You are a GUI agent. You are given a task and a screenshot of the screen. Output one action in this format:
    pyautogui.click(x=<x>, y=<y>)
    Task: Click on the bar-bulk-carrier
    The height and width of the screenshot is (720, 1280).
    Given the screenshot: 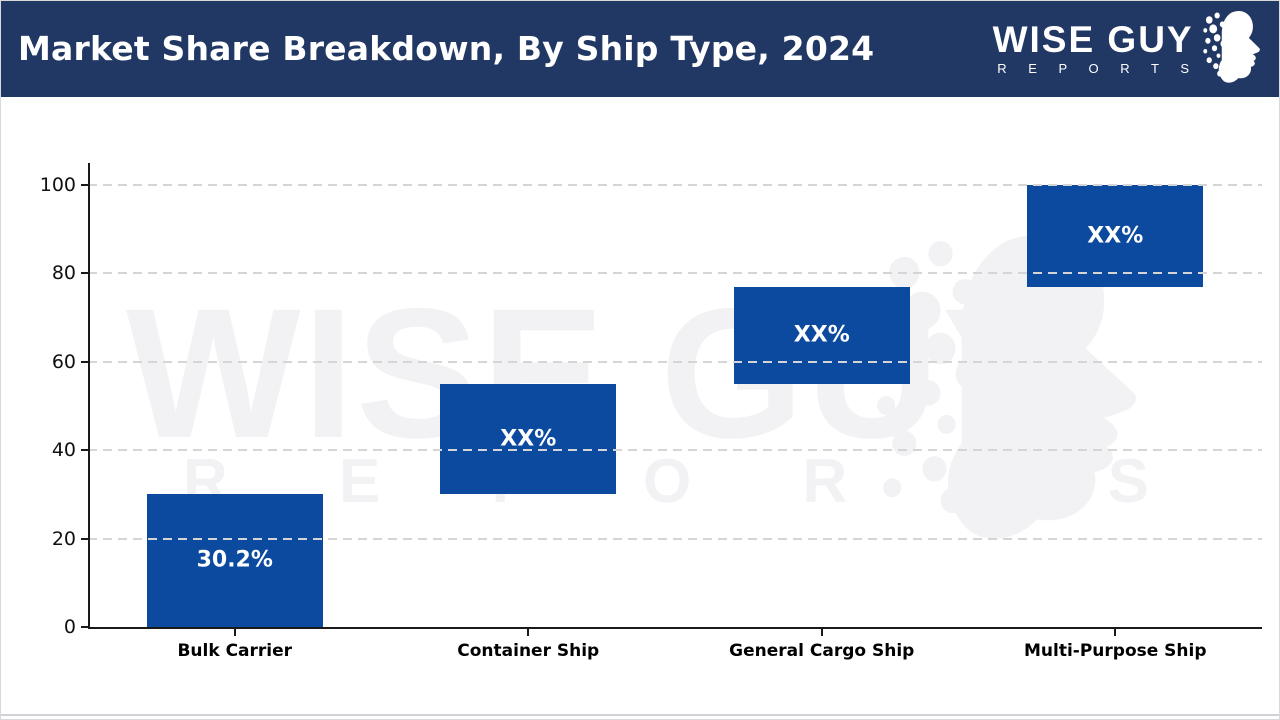 What is the action you would take?
    pyautogui.click(x=234, y=560)
    